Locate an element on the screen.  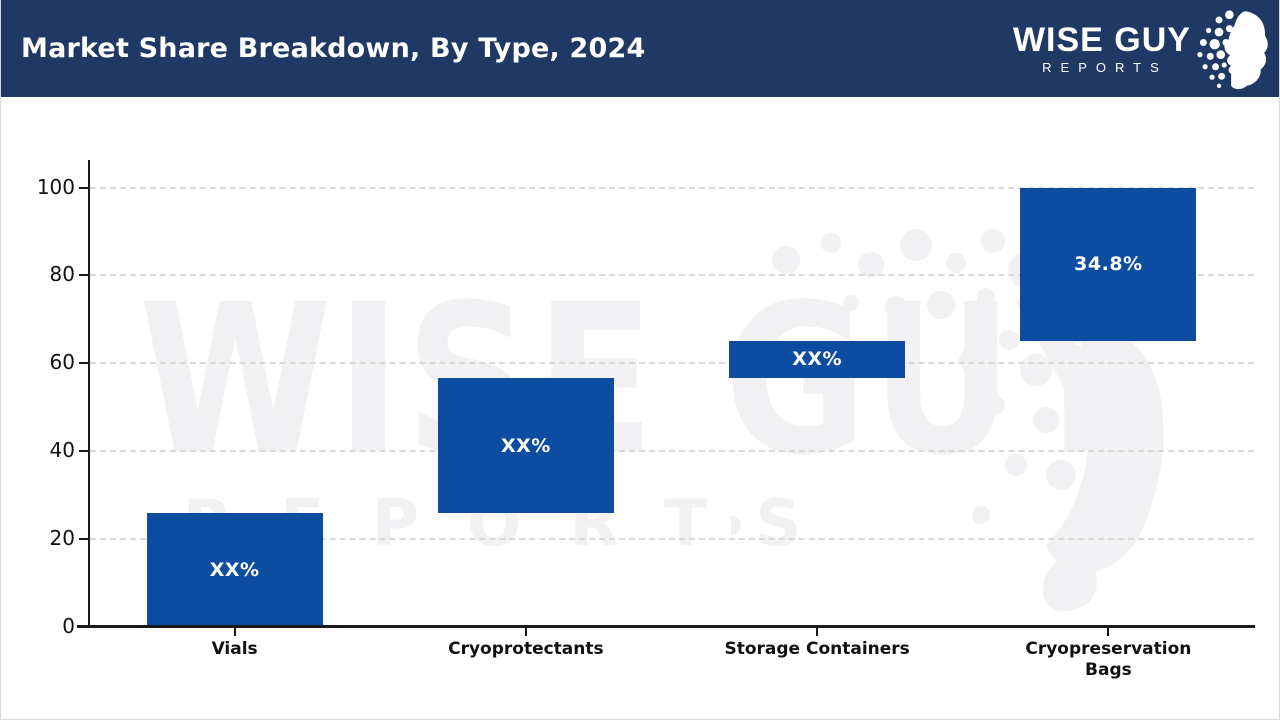
logo-reports-text: REPORTS is located at coordinates (1105, 67).